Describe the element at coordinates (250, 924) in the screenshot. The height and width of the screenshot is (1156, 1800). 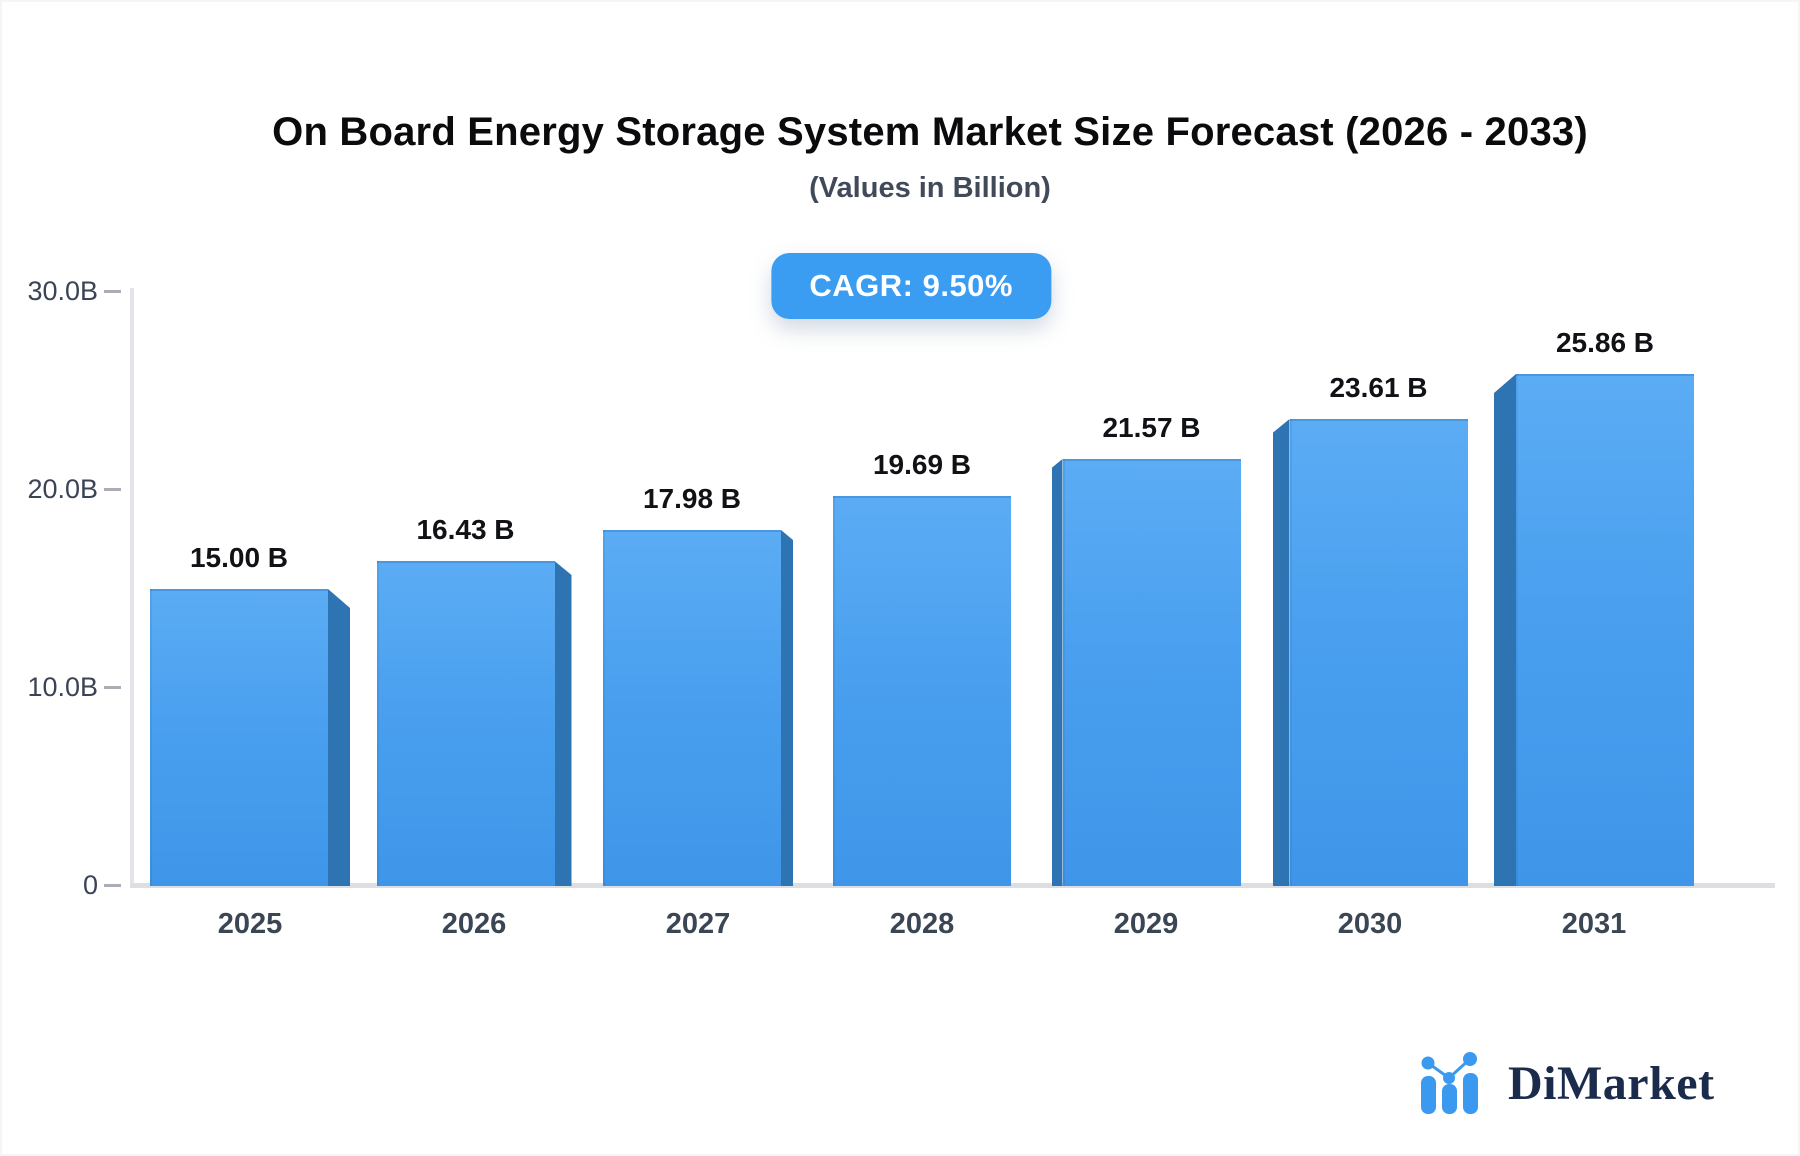
I see `x-axis-year-label: 2025` at that location.